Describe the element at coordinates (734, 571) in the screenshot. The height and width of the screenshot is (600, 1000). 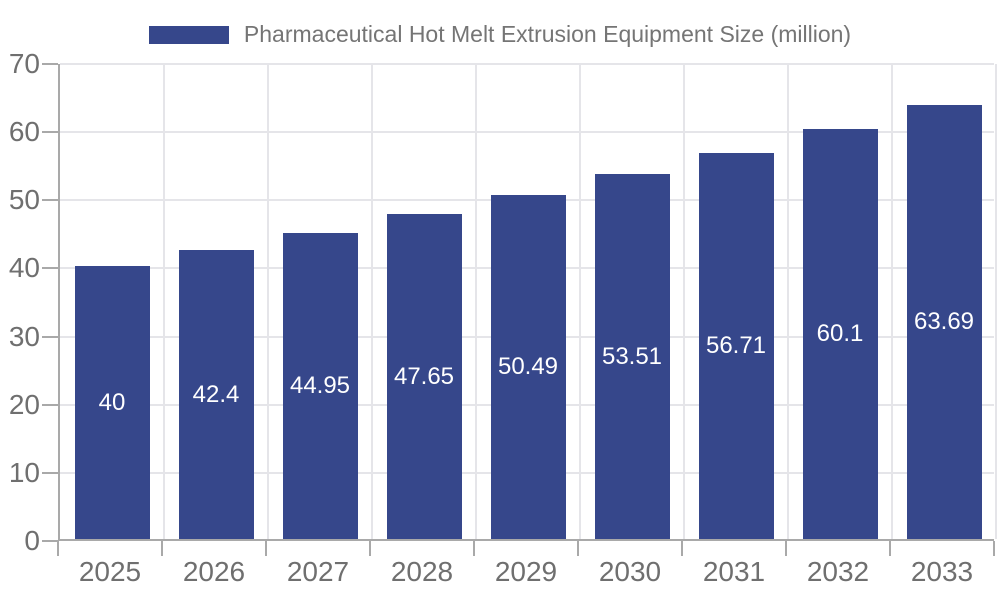
I see `x-axis-tick-label: 2031` at that location.